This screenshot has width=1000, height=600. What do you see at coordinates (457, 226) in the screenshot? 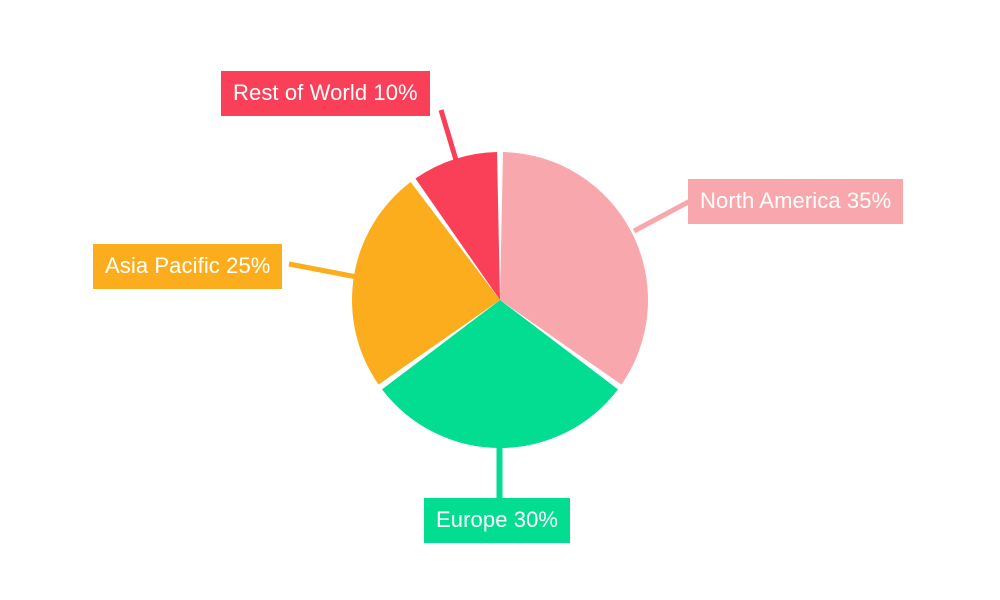
I see `pie-slice-rest-of-world` at bounding box center [457, 226].